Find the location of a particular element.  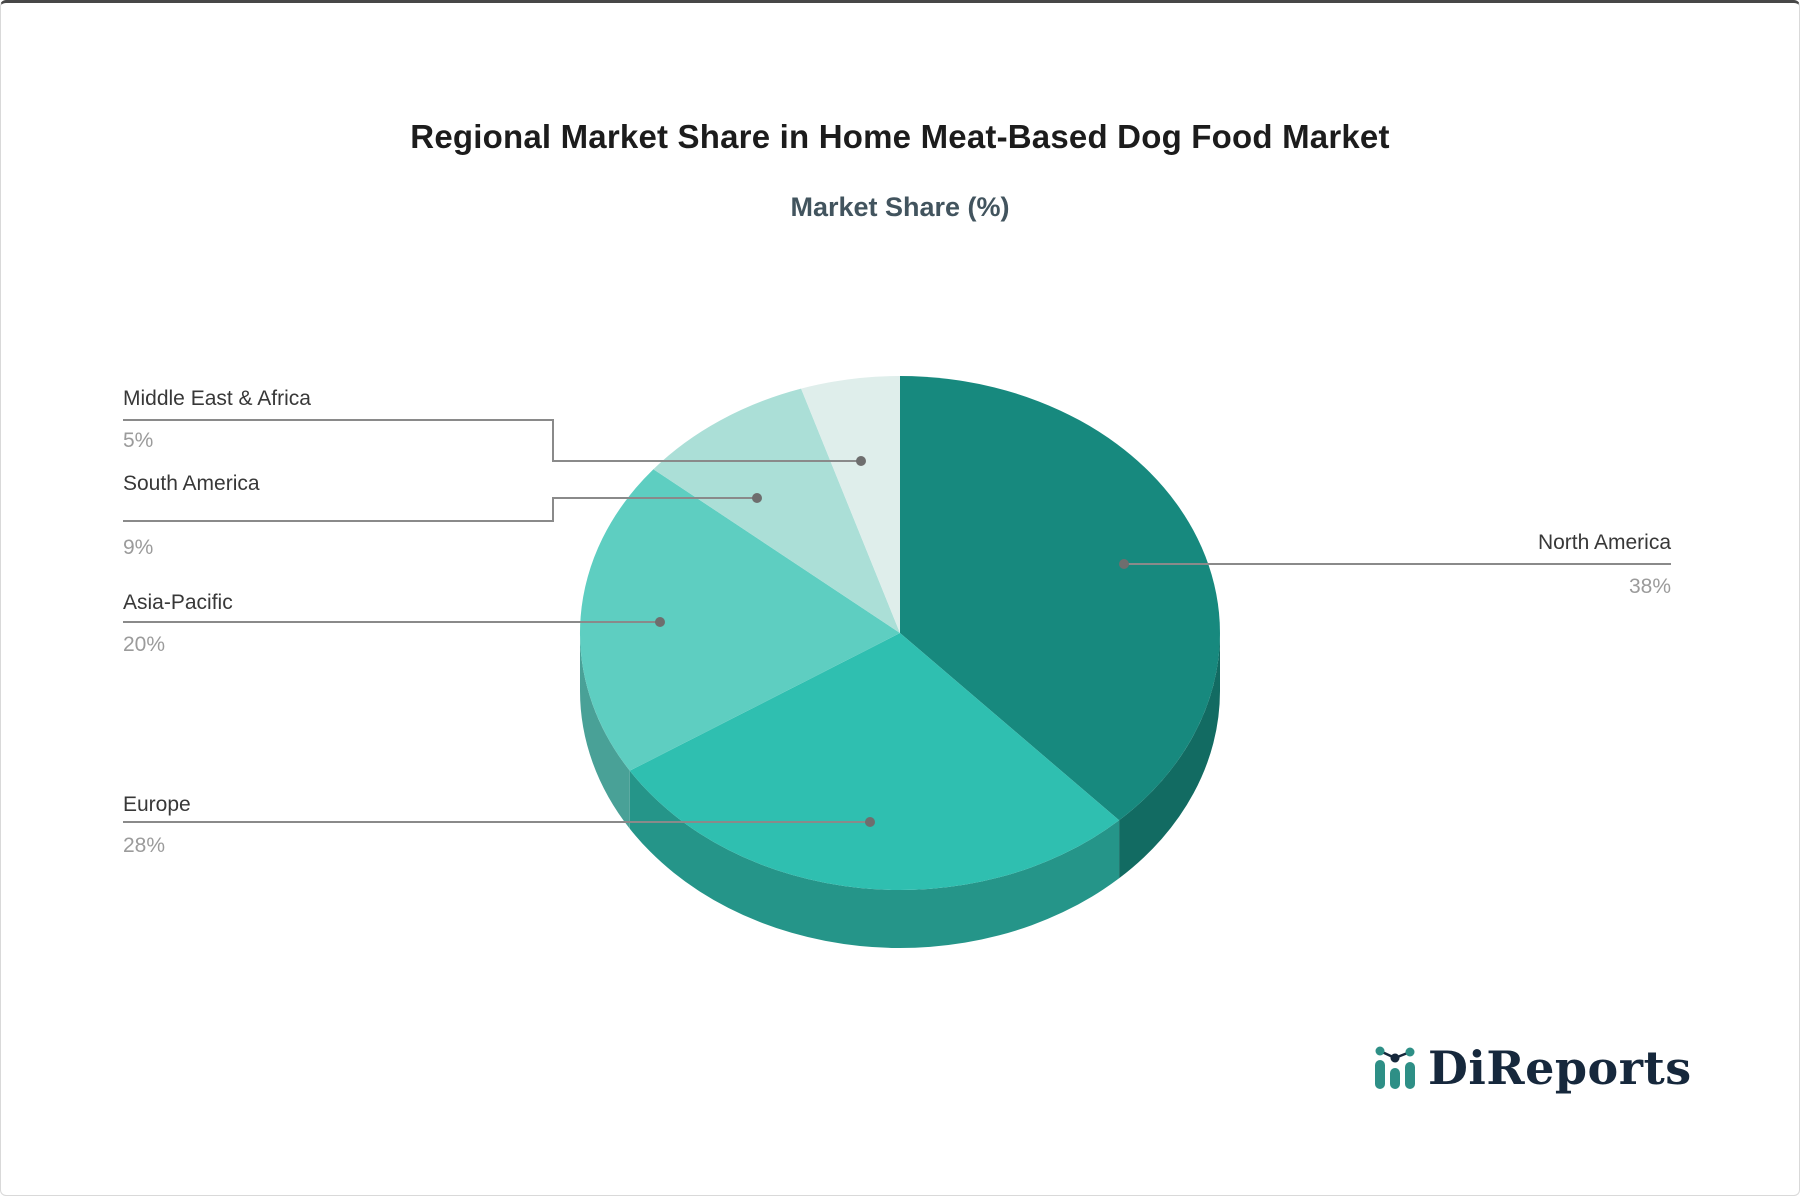

chart-subtitle: Market Share (%) is located at coordinates (900, 207).